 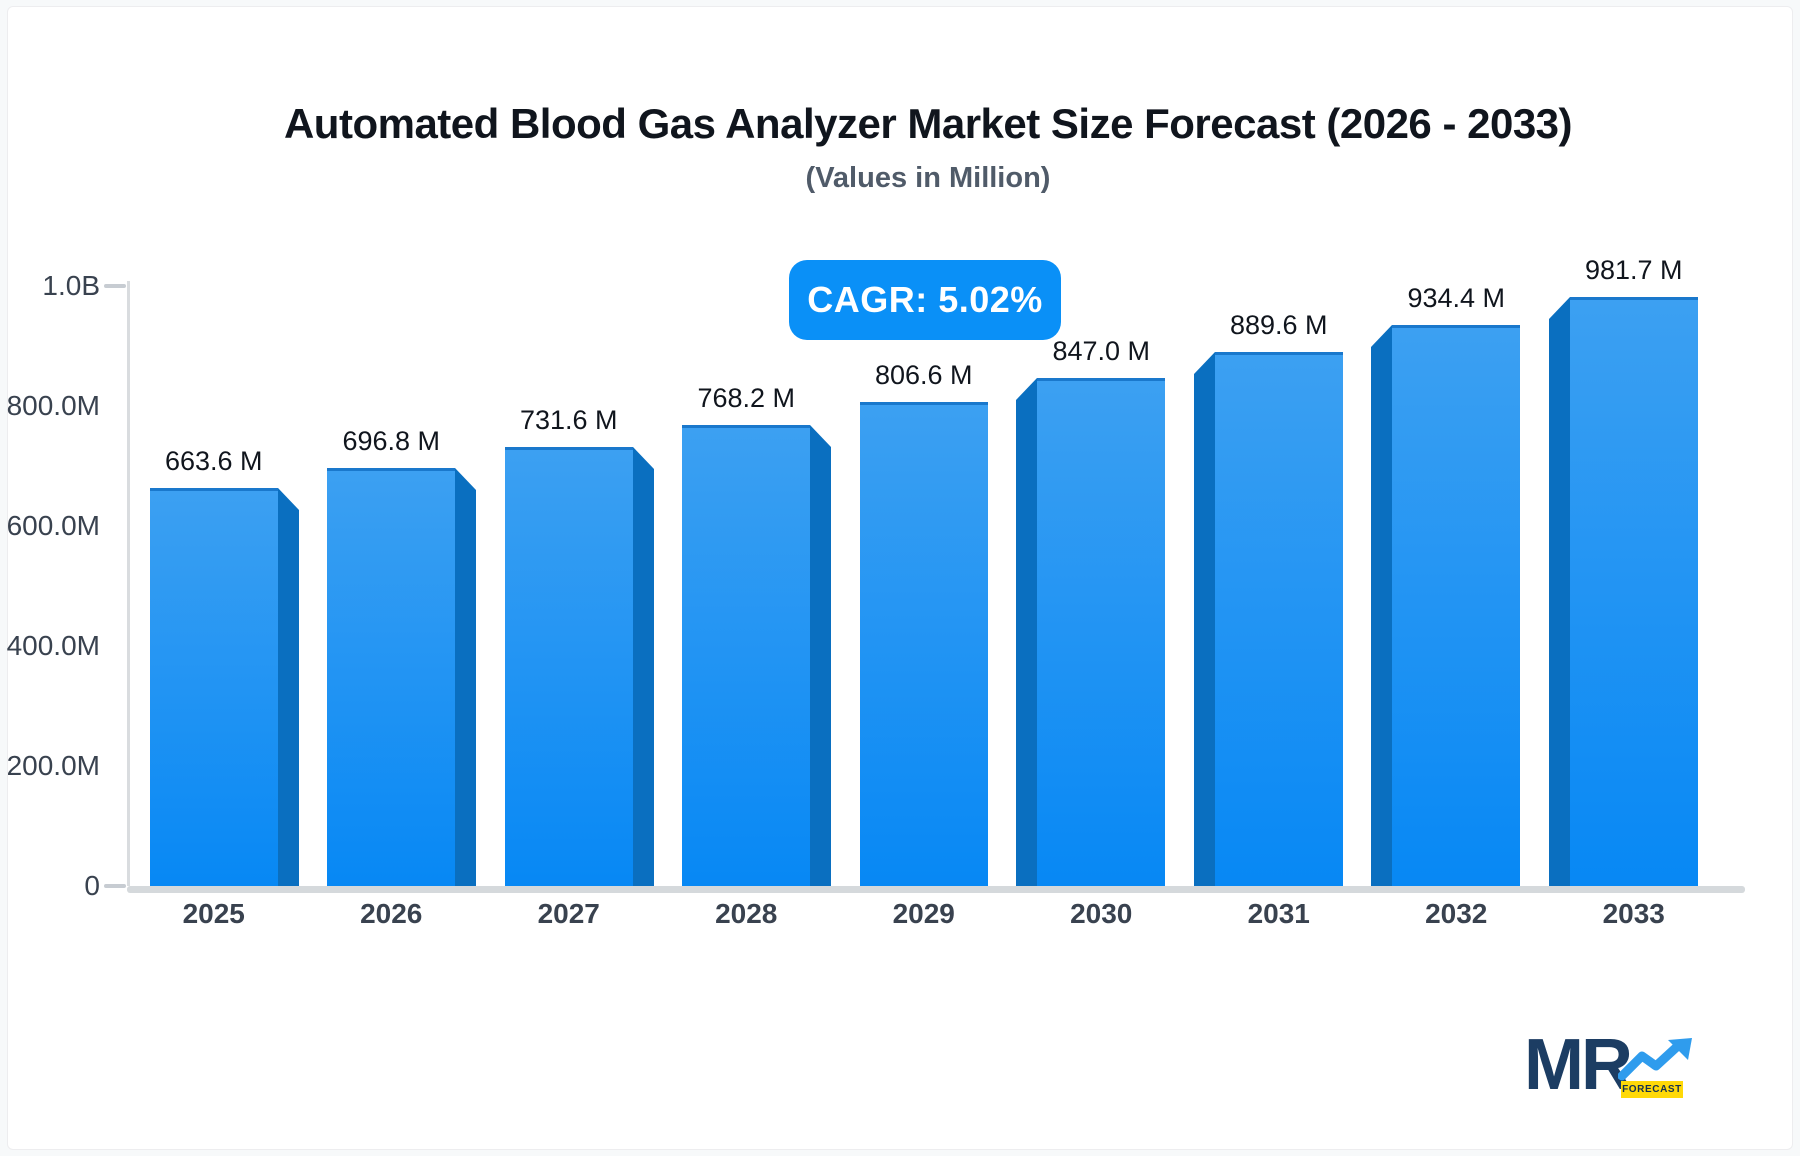 What do you see at coordinates (1456, 605) in the screenshot?
I see `bar-2032` at bounding box center [1456, 605].